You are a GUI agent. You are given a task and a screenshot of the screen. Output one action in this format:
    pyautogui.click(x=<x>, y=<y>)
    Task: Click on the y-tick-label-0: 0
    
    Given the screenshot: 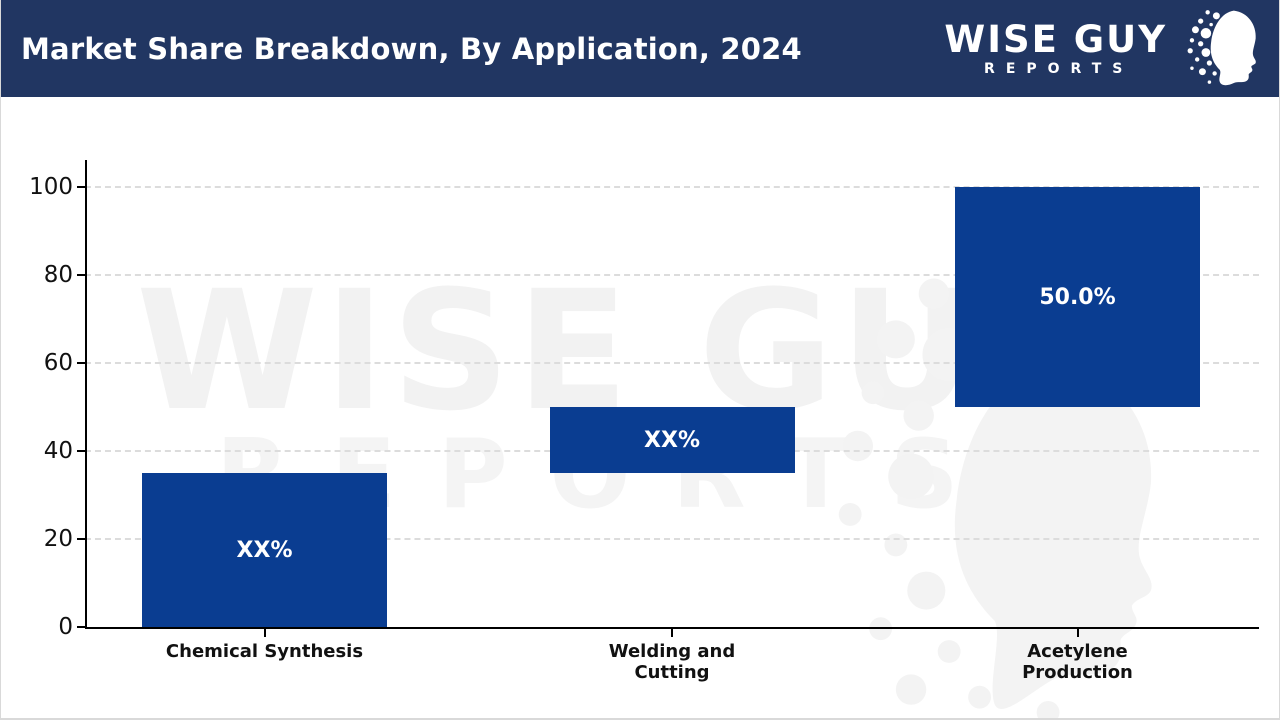 What is the action you would take?
    pyautogui.click(x=65, y=627)
    